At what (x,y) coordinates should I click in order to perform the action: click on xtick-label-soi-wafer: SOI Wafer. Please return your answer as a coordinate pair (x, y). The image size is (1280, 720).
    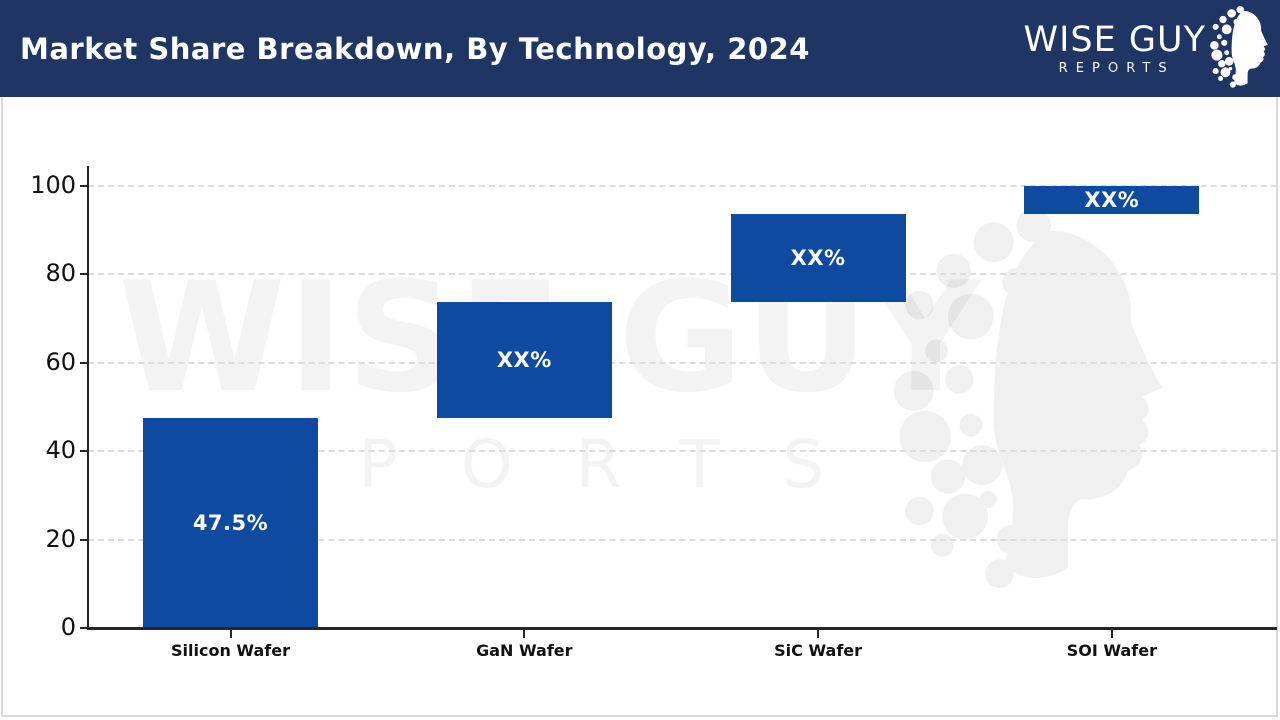
    Looking at the image, I should click on (1111, 650).